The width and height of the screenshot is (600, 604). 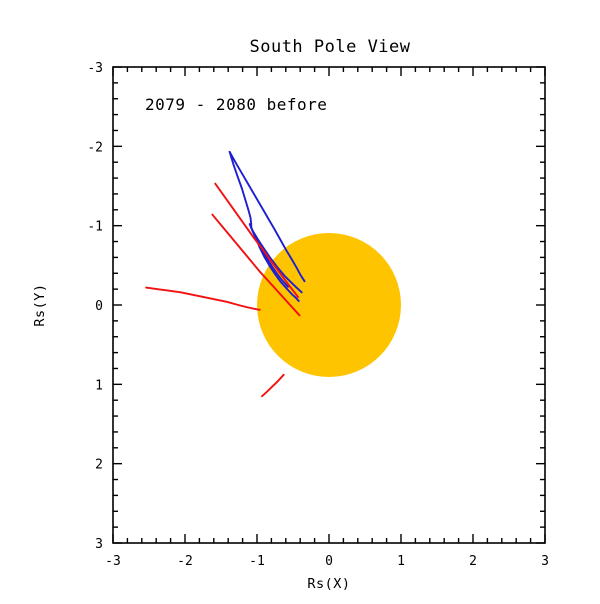 What do you see at coordinates (236, 104) in the screenshot?
I see `date-range-annotation: 2079 - 2080 before` at bounding box center [236, 104].